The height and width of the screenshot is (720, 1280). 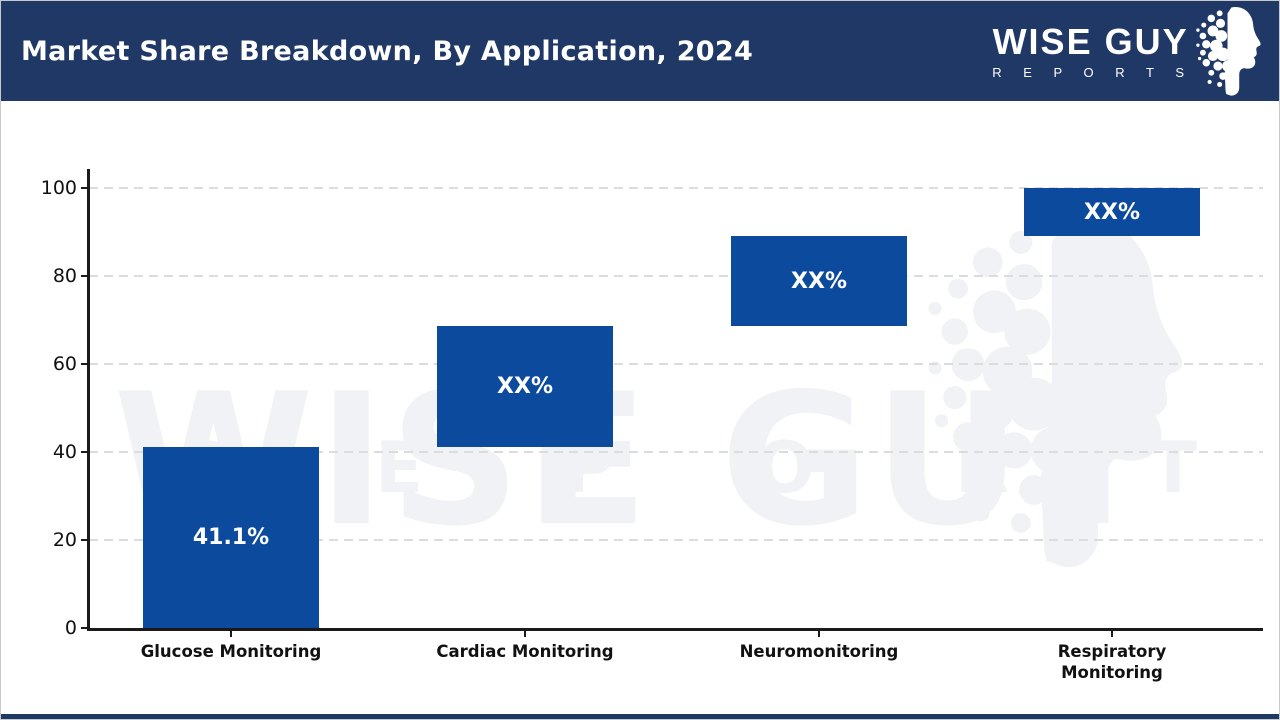 I want to click on bar-glucose-monitoring, so click(x=231, y=537).